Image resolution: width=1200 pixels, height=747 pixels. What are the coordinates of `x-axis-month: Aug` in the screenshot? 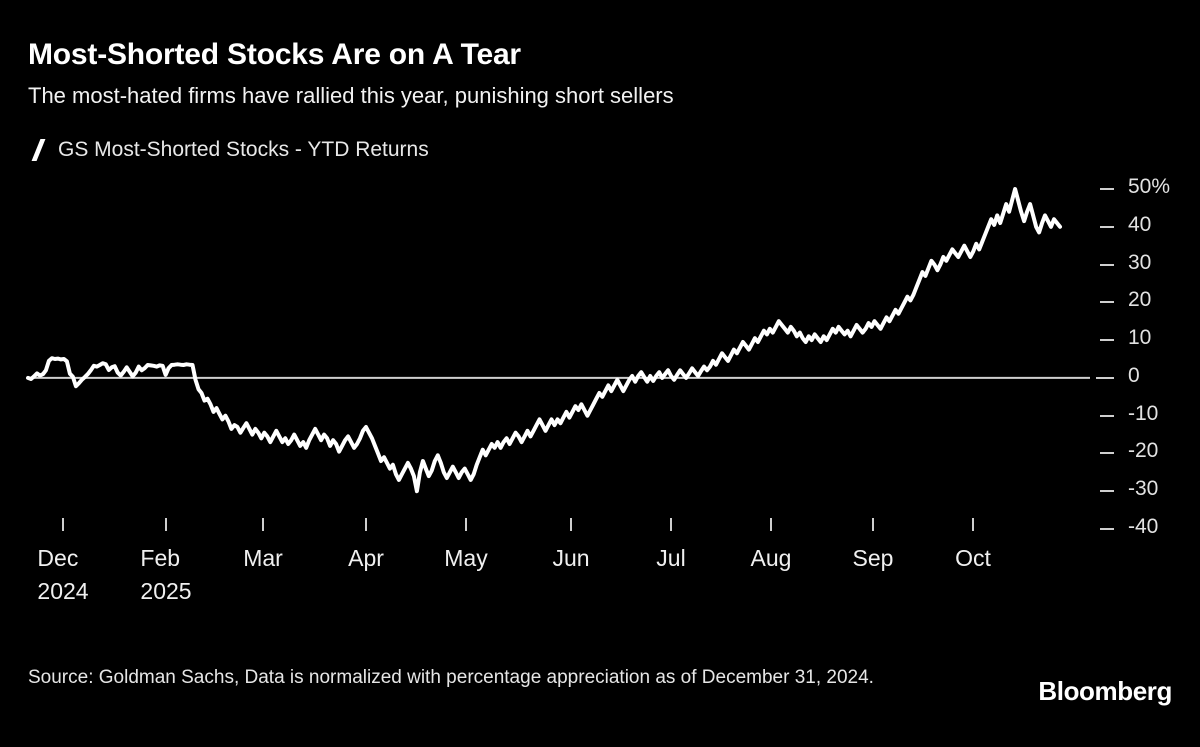 It's located at (771, 558).